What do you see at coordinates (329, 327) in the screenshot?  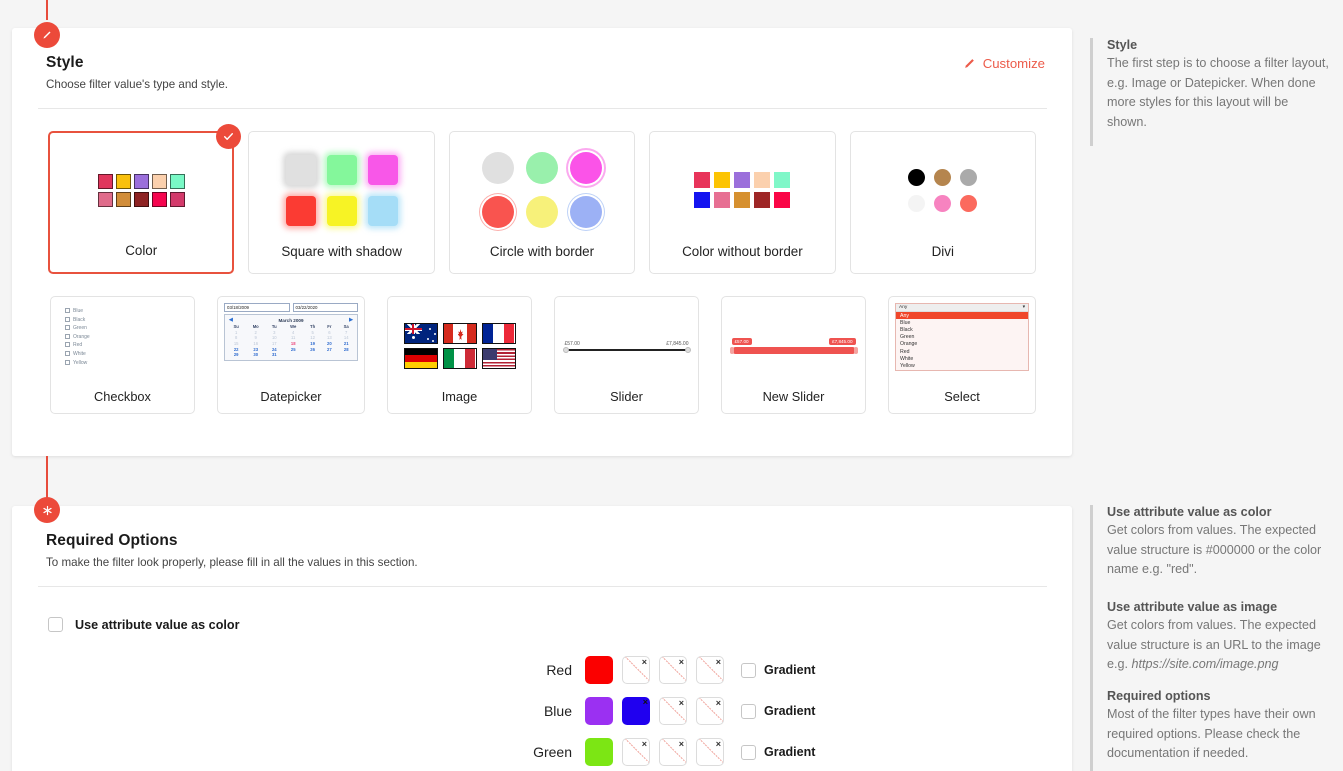 I see `weekday: Fr` at bounding box center [329, 327].